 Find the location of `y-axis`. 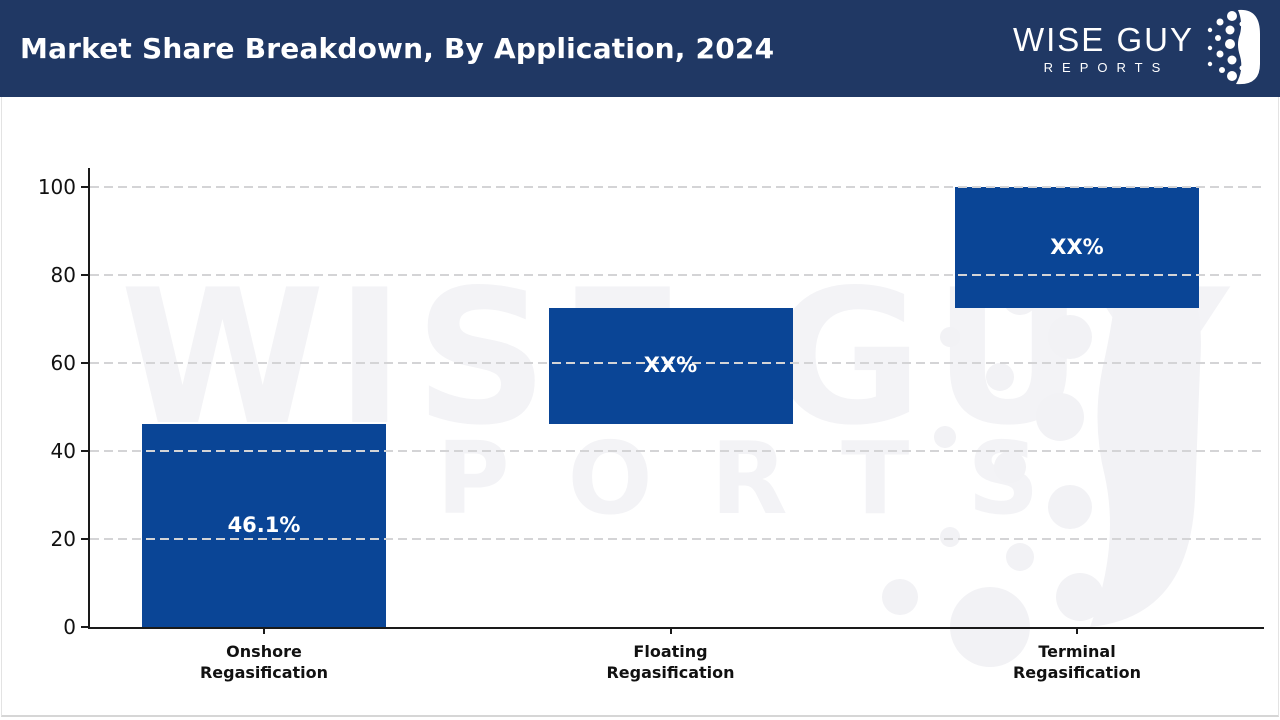

y-axis is located at coordinates (89, 398).